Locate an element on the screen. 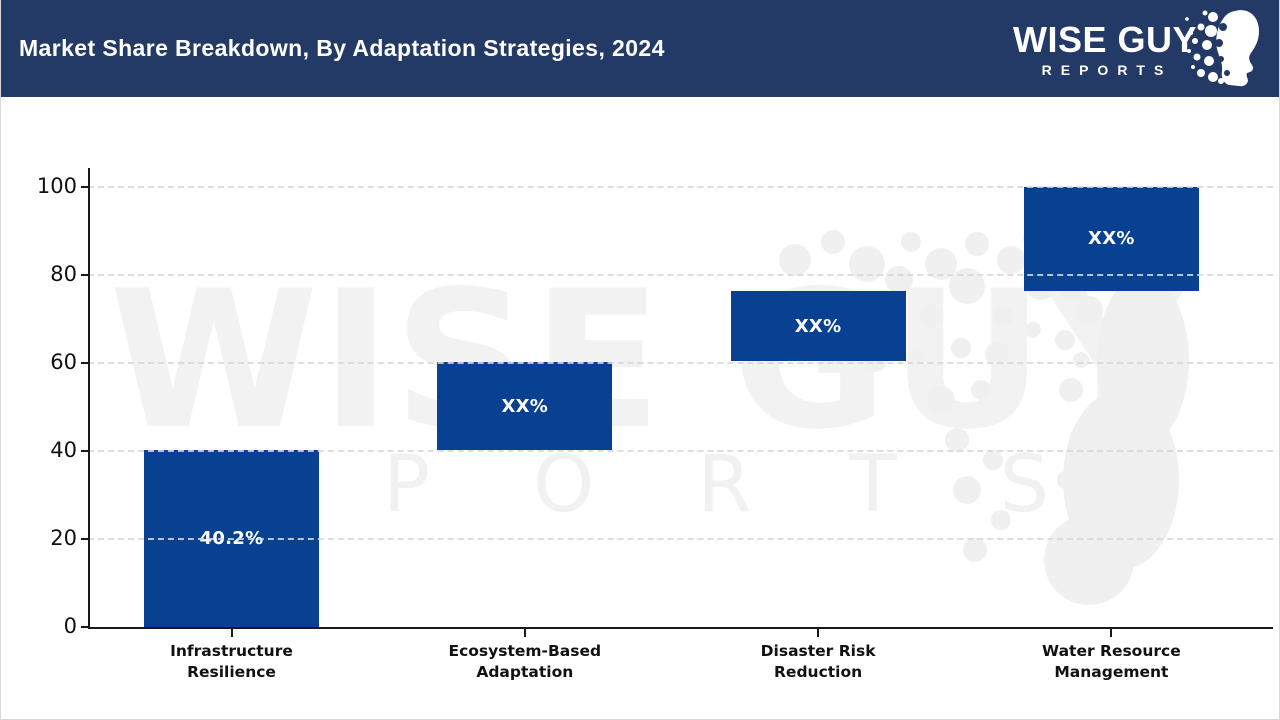  brand-subname: REPORTS is located at coordinates (1107, 70).